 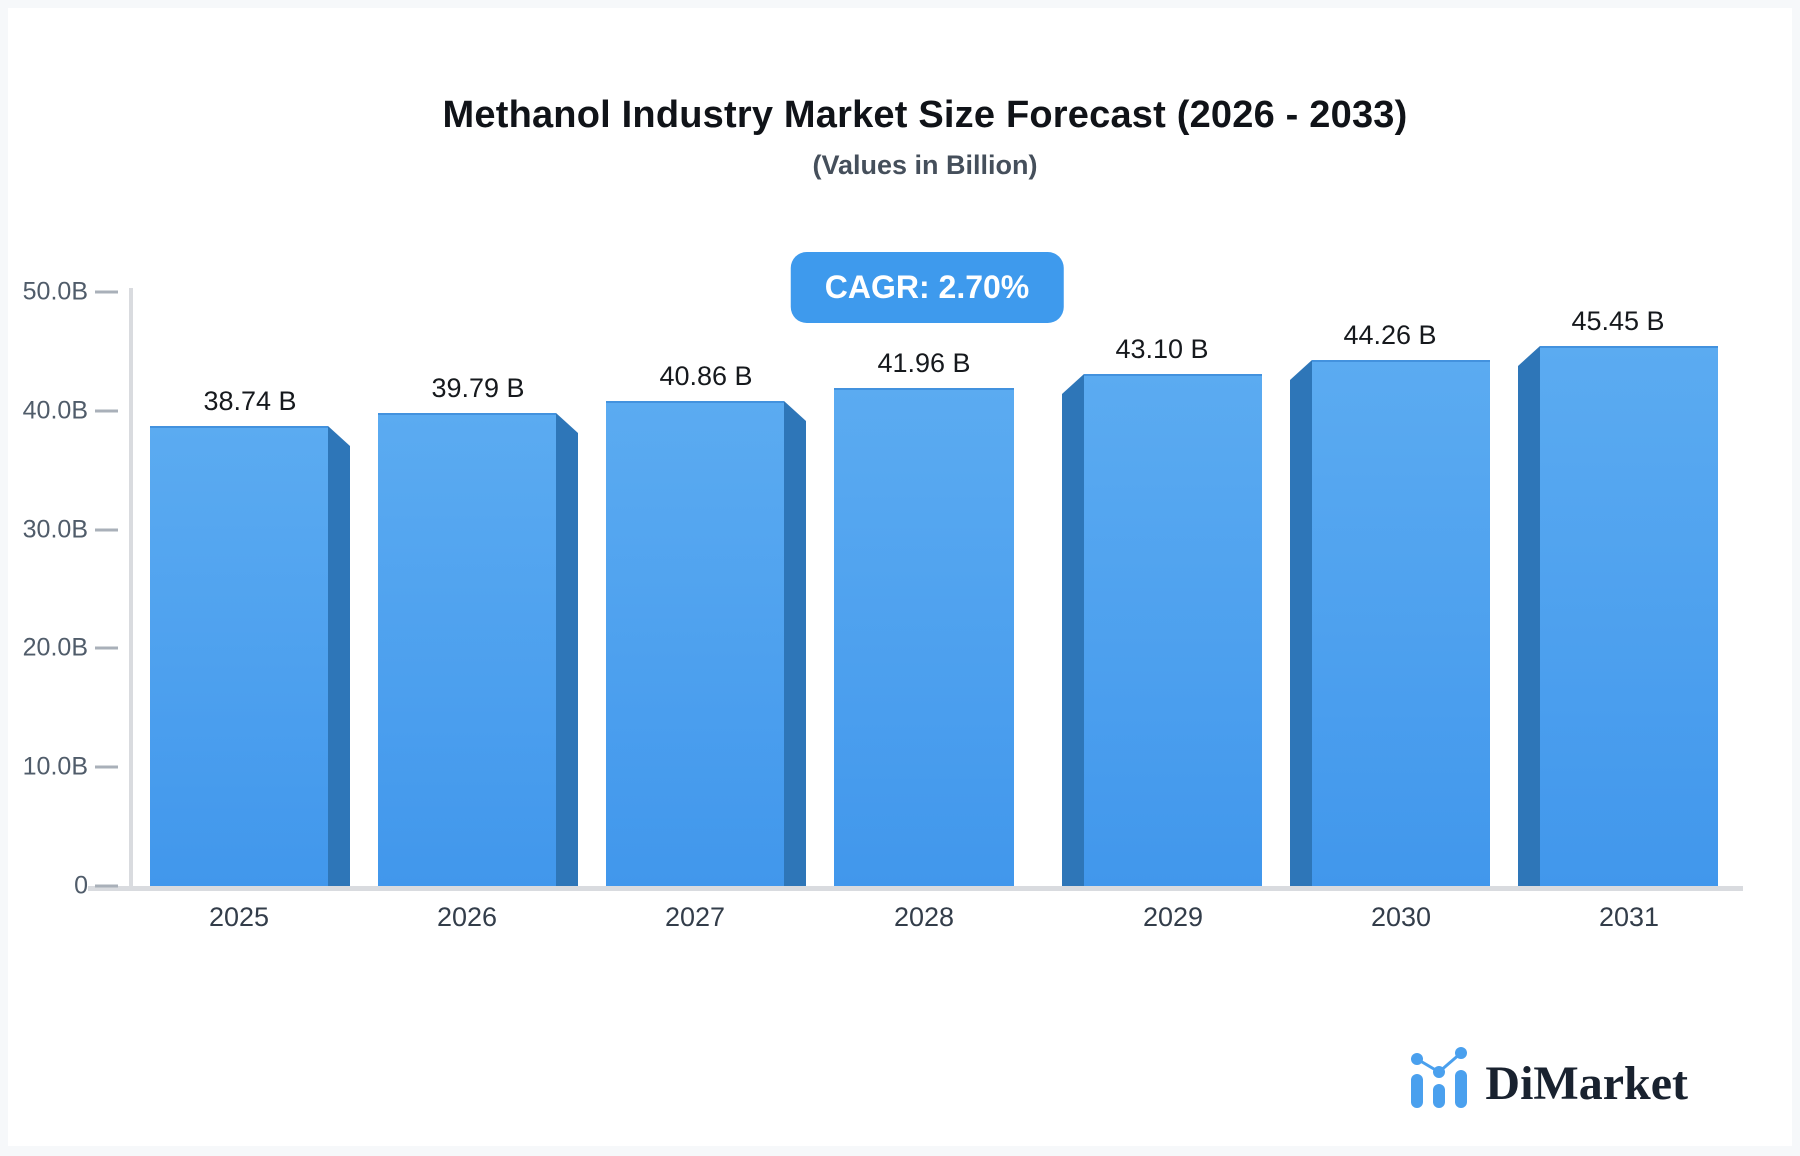 I want to click on y-tick-label: 50.0B, so click(x=55, y=291).